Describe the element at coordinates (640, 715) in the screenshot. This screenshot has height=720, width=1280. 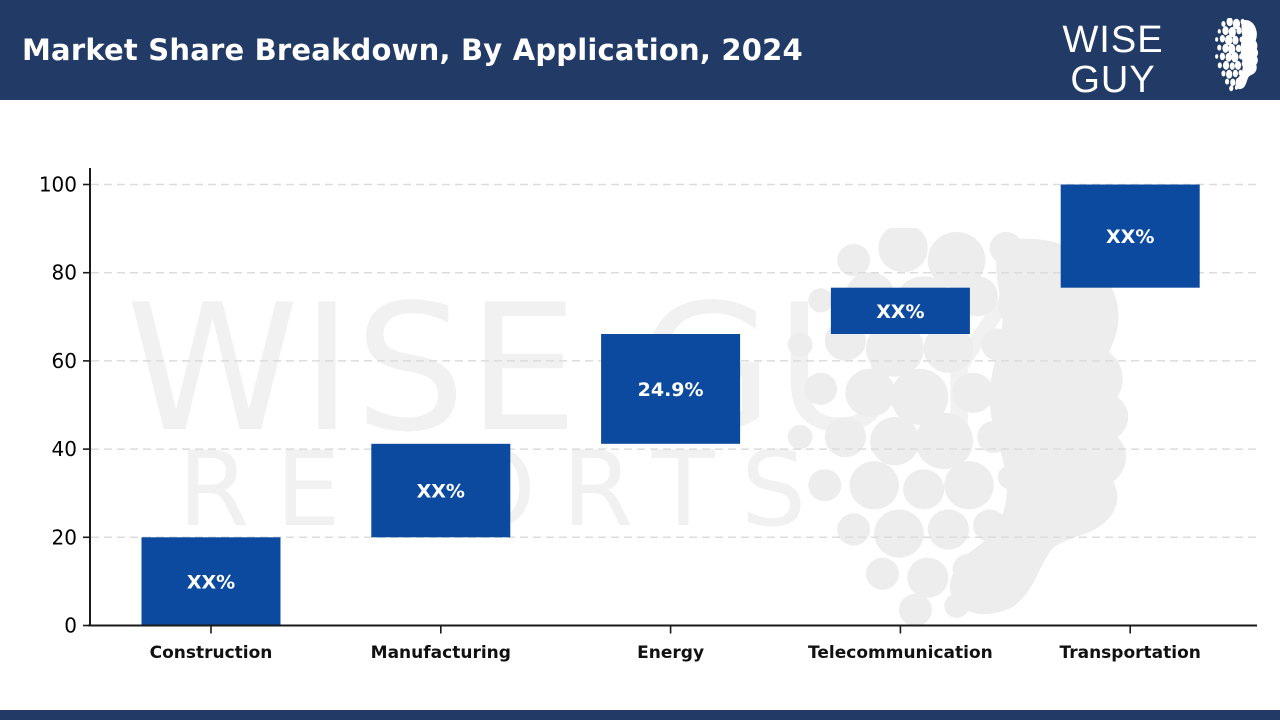
I see `footer-bar` at that location.